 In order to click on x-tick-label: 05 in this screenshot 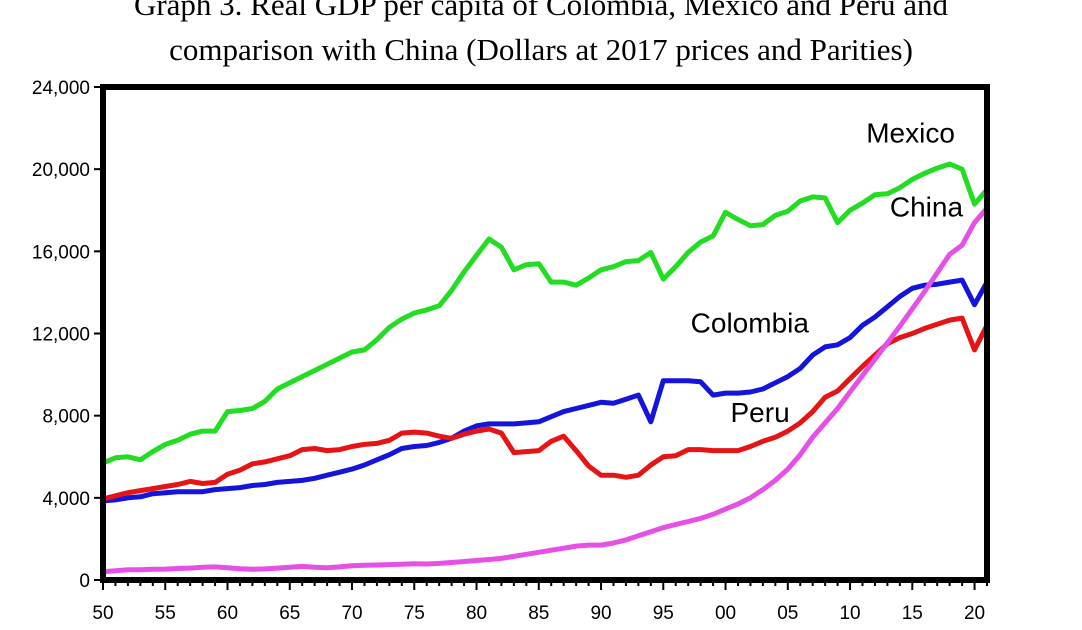, I will do `click(787, 613)`.